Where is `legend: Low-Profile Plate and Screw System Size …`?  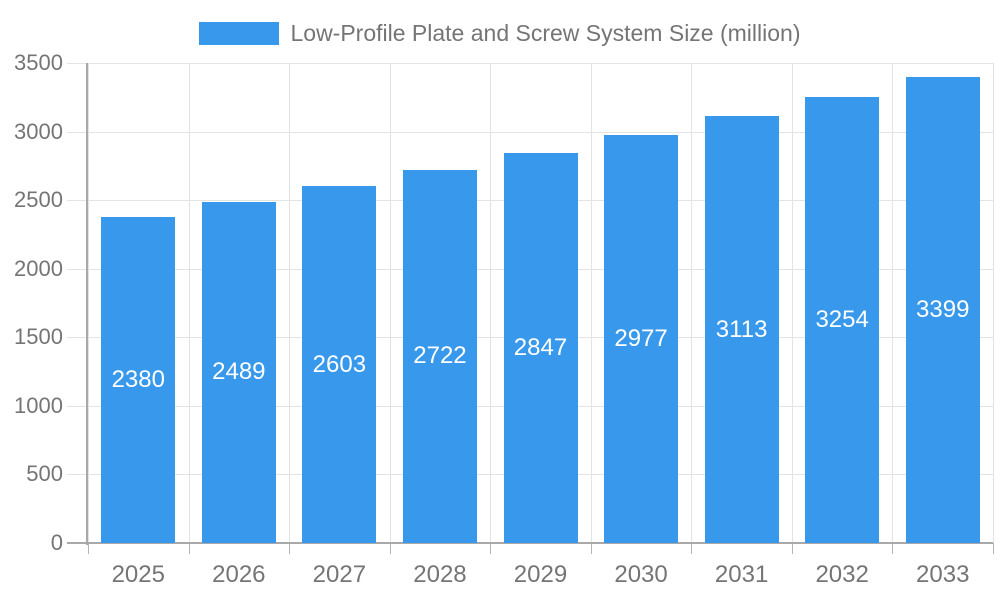
legend: Low-Profile Plate and Screw System Size … is located at coordinates (500, 33).